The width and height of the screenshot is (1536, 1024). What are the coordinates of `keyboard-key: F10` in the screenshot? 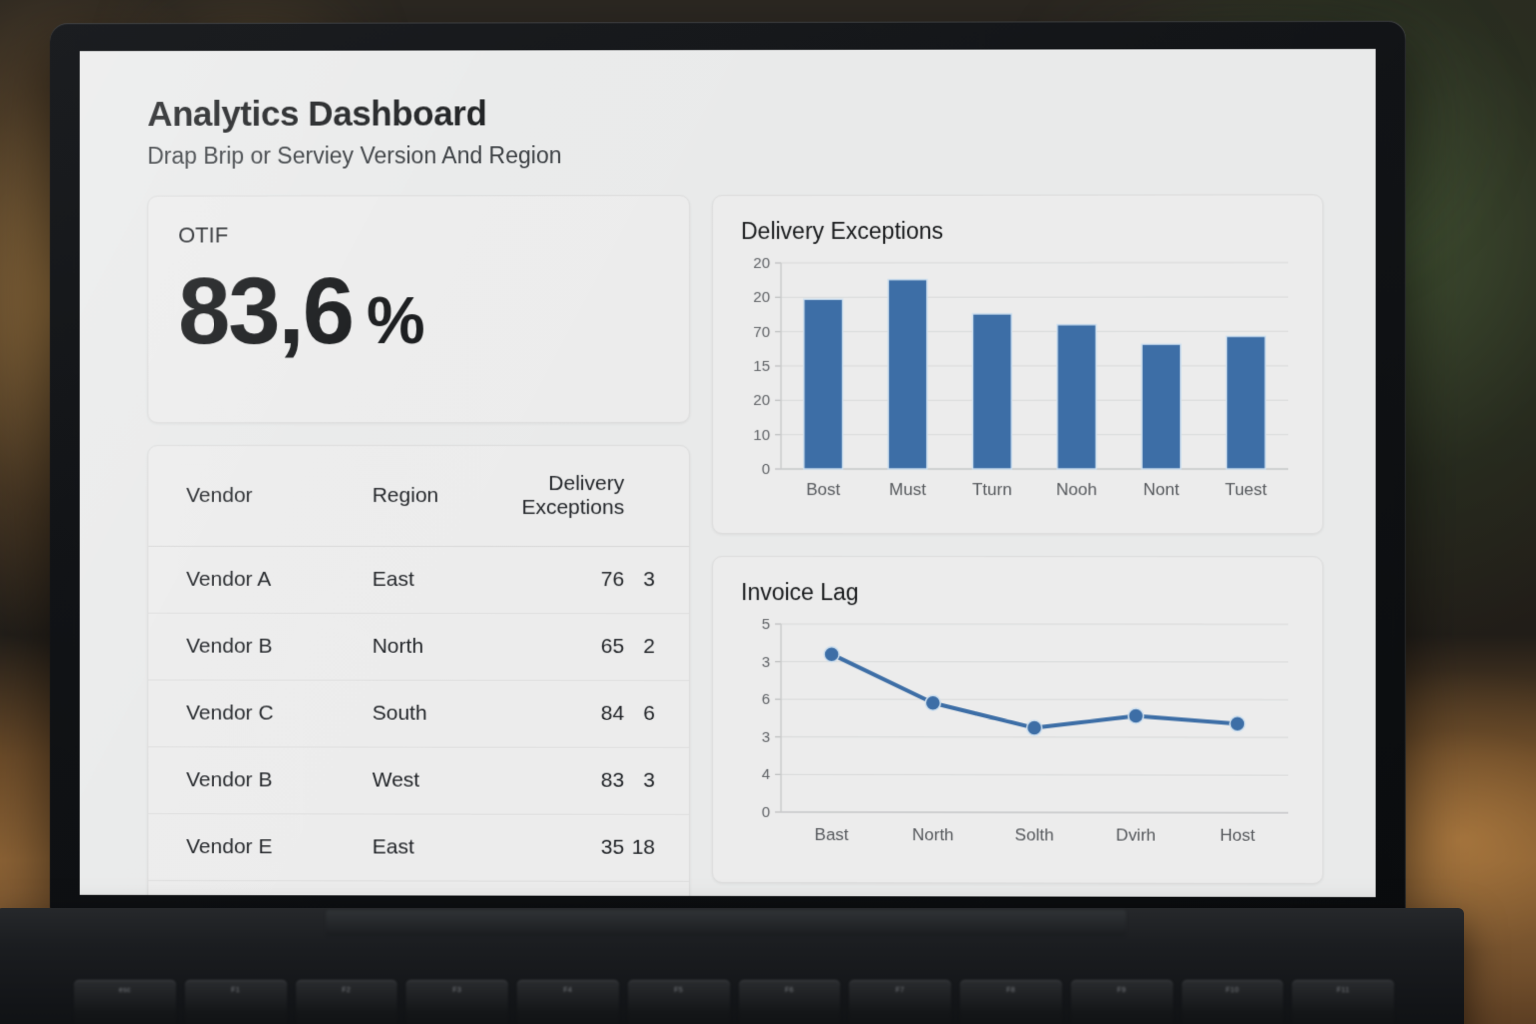 It's located at (1232, 1002).